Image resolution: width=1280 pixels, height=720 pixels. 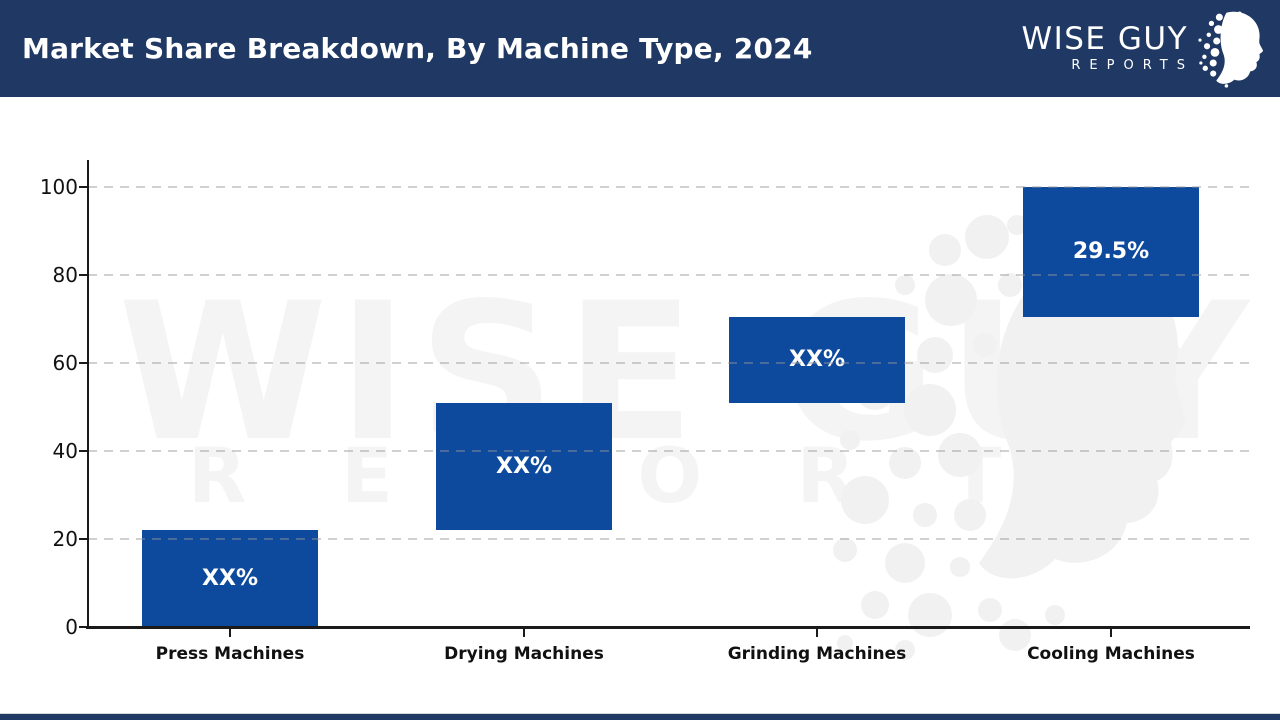 I want to click on watermark-subtitle: R E P O R T S, so click(x=686, y=475).